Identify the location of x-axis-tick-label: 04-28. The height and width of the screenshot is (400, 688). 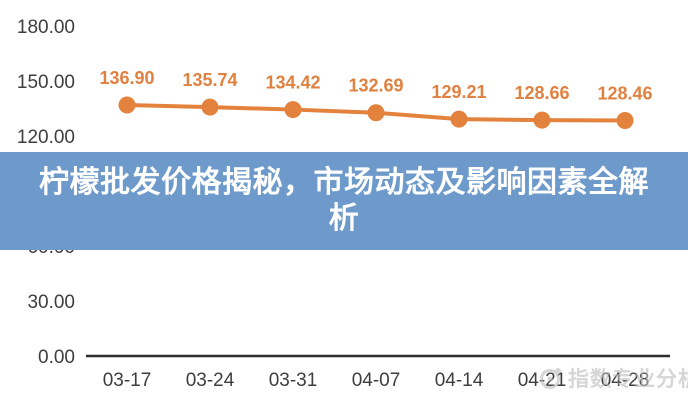
(625, 380).